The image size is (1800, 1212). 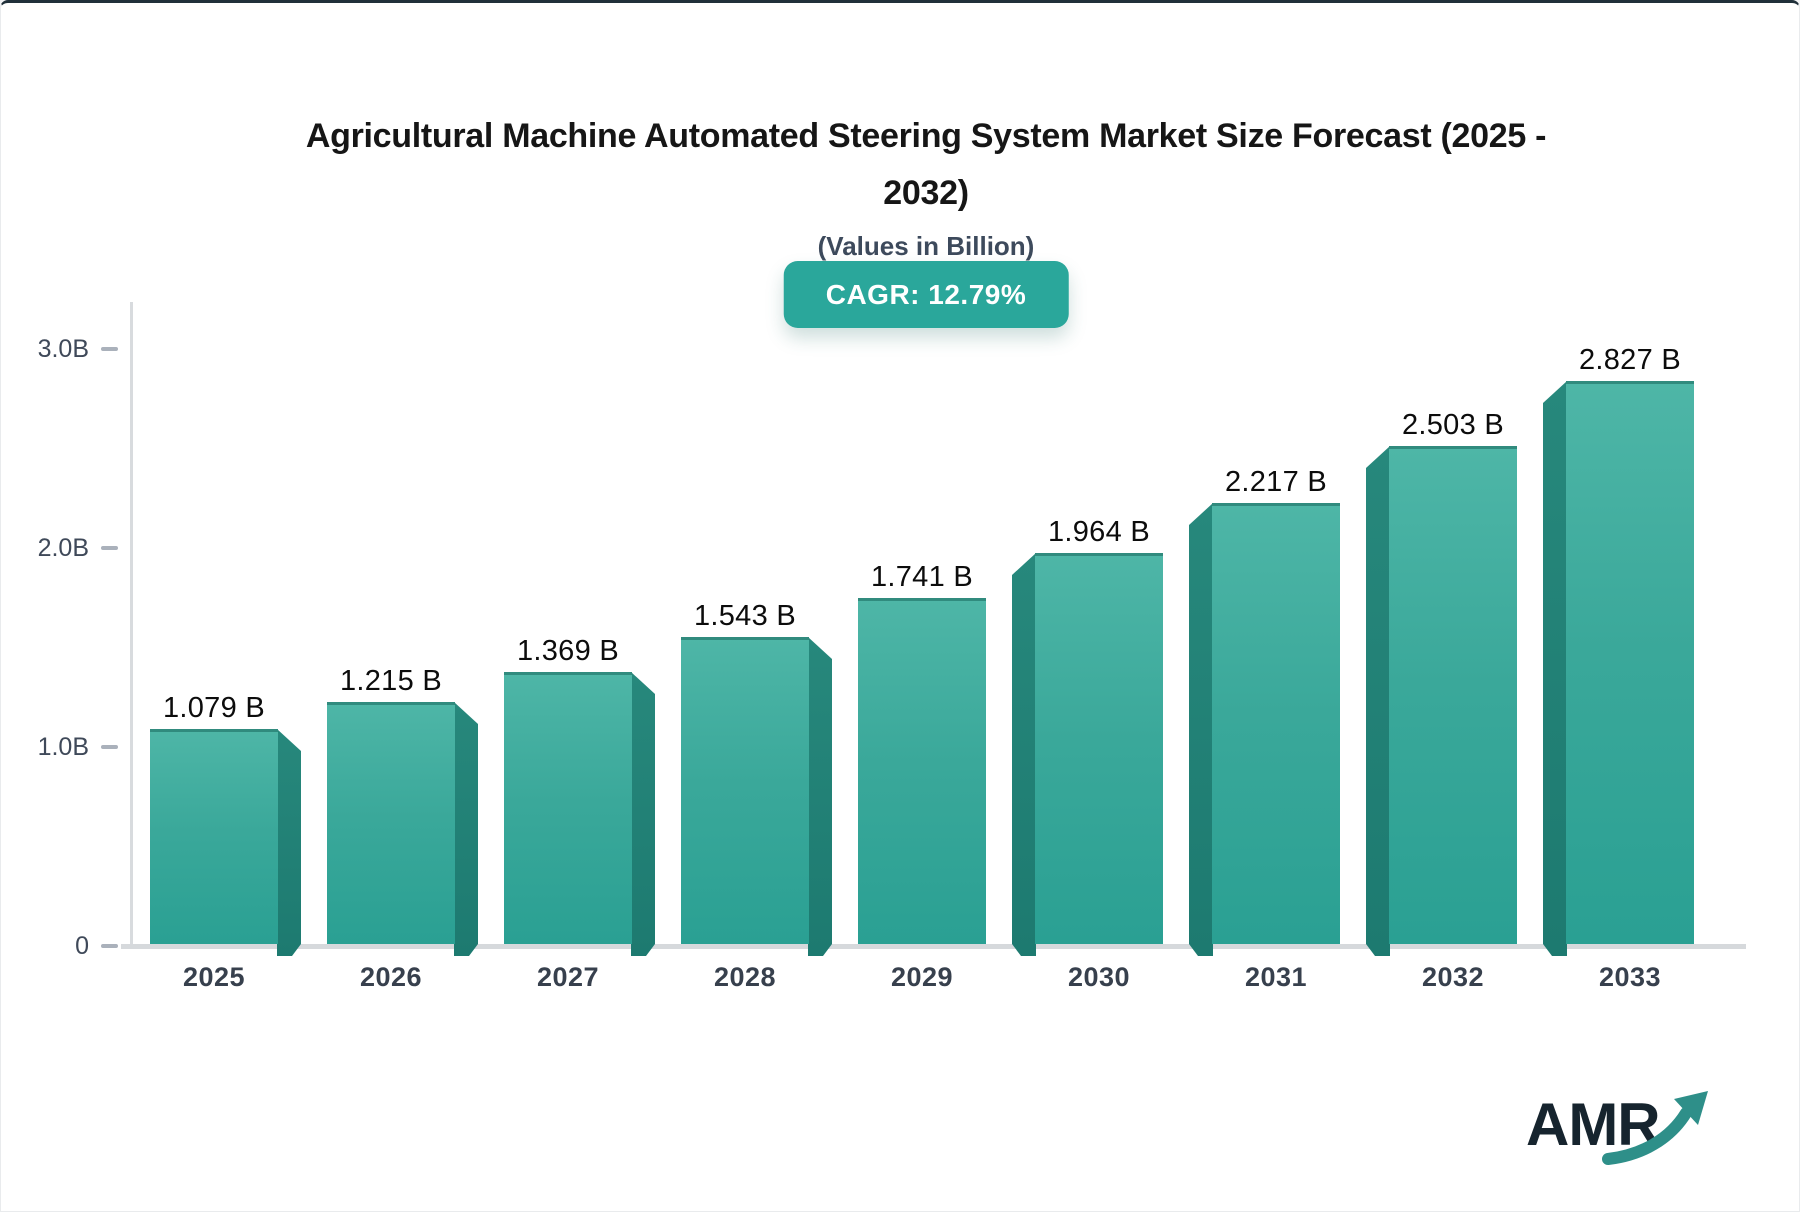 What do you see at coordinates (568, 808) in the screenshot?
I see `bar-2027` at bounding box center [568, 808].